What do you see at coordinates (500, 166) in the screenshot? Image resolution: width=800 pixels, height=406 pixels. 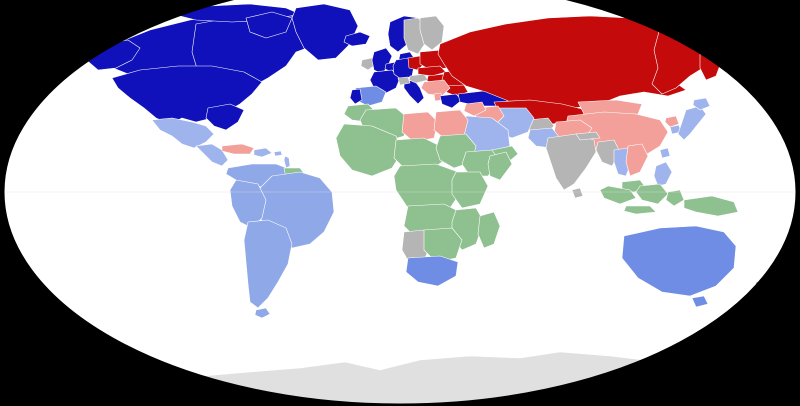 I see `region-somalia` at bounding box center [500, 166].